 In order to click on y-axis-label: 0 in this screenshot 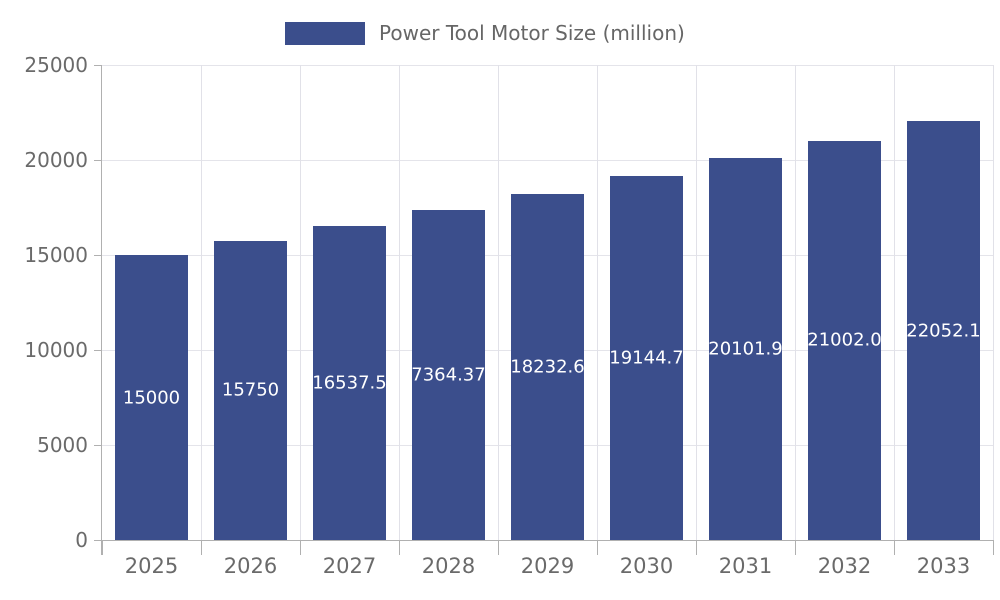, I will do `click(81, 540)`.